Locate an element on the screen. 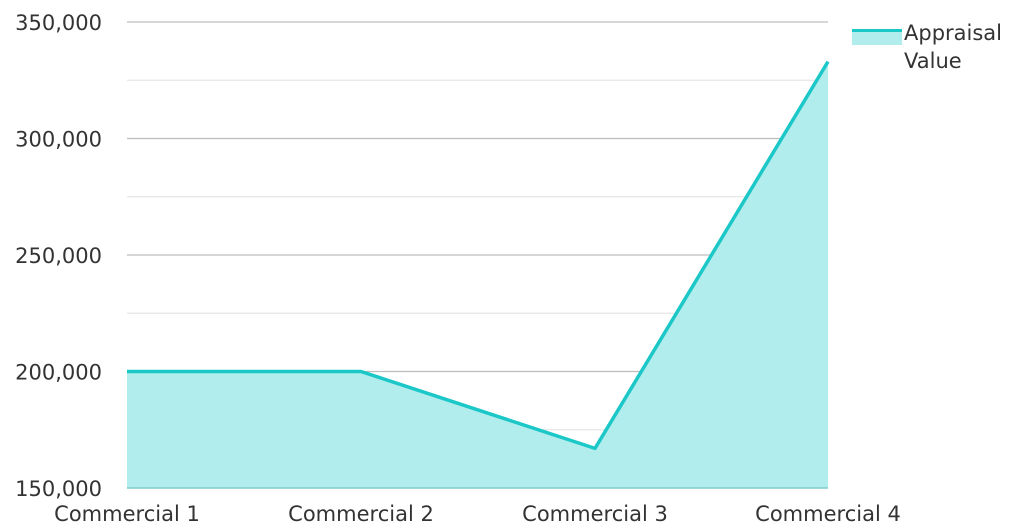  y-tick-label: 350,000 is located at coordinates (58, 23).